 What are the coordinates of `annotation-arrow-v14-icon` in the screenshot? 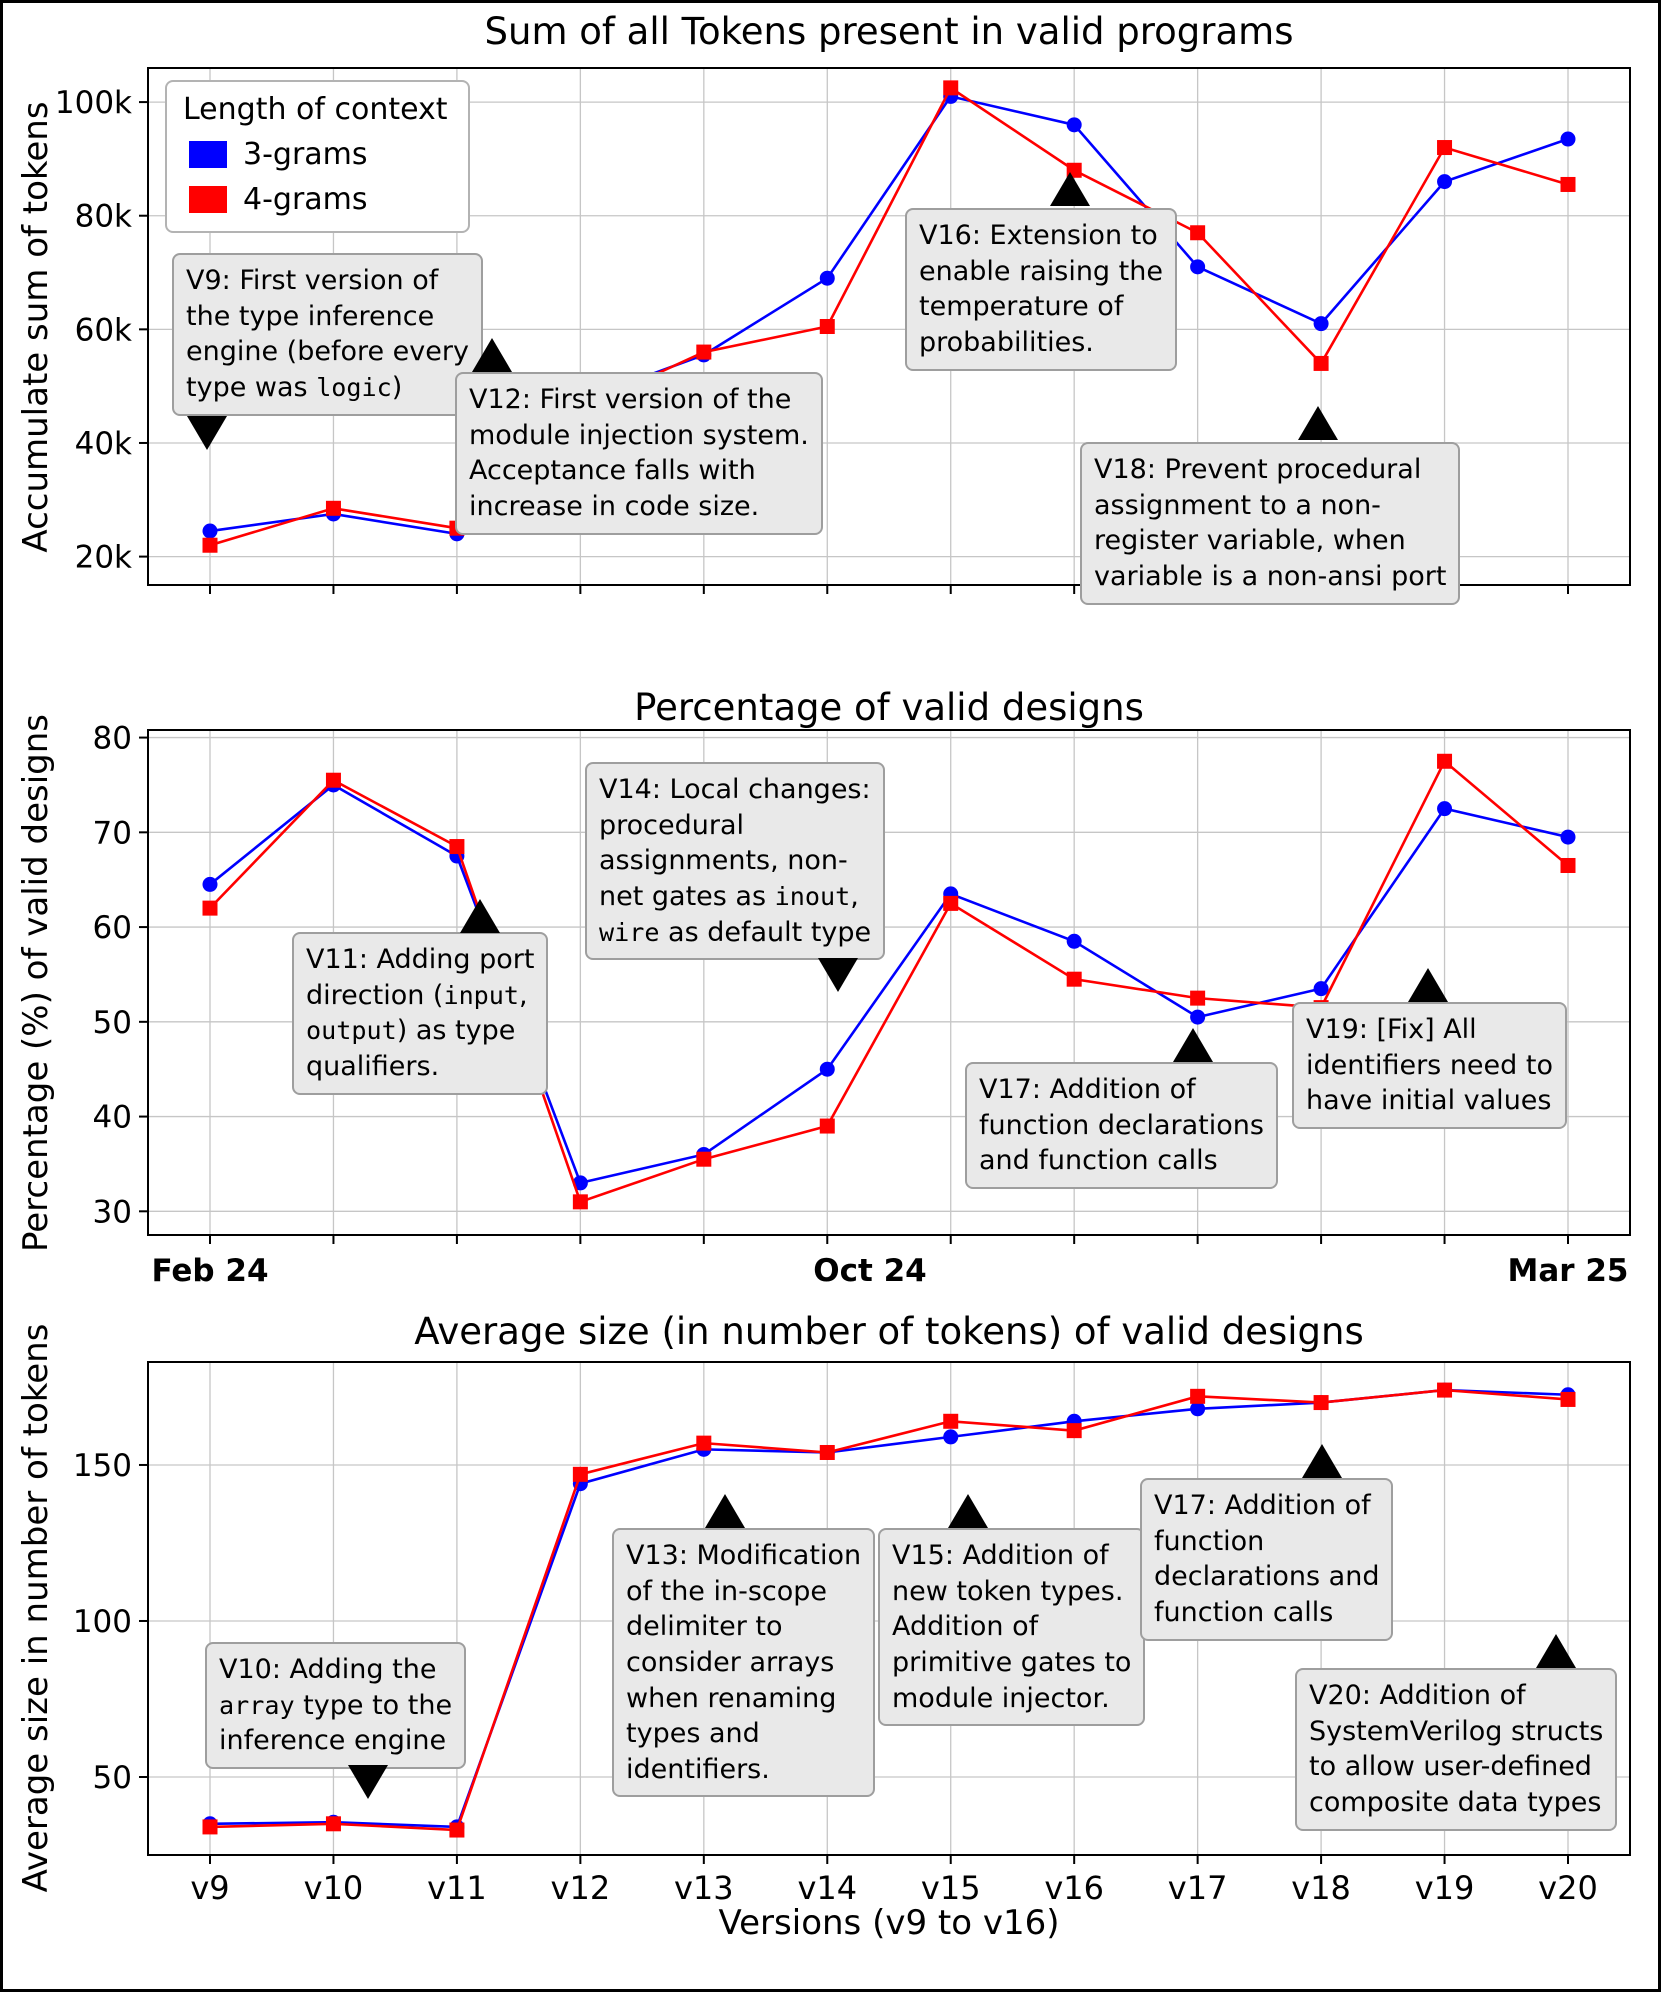 It's located at (838, 975).